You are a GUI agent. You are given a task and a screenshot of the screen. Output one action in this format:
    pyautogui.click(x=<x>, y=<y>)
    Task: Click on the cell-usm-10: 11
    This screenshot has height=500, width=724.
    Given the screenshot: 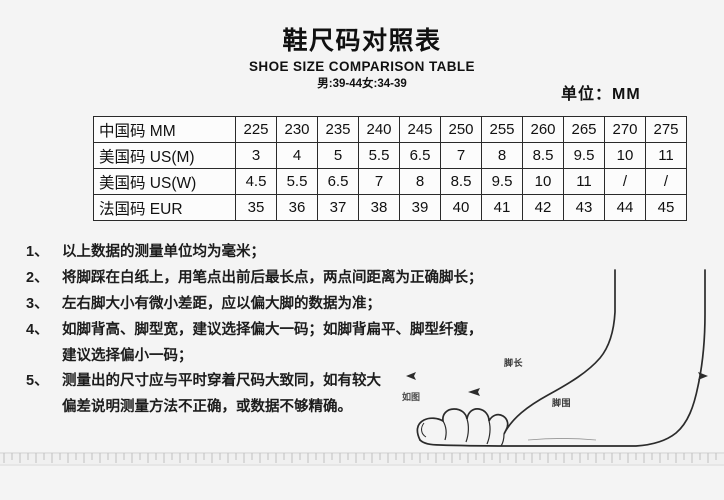 What is the action you would take?
    pyautogui.click(x=666, y=155)
    